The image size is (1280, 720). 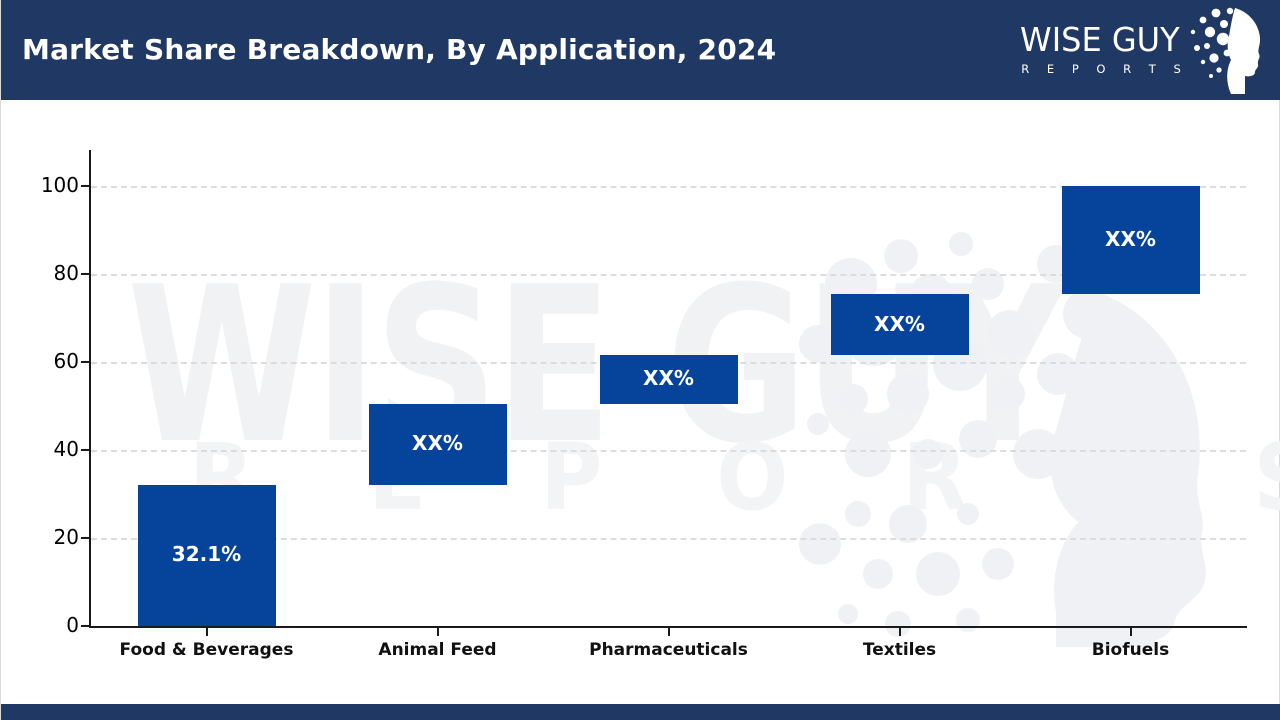 What do you see at coordinates (206, 650) in the screenshot?
I see `x-category-label: Food & Beverages` at bounding box center [206, 650].